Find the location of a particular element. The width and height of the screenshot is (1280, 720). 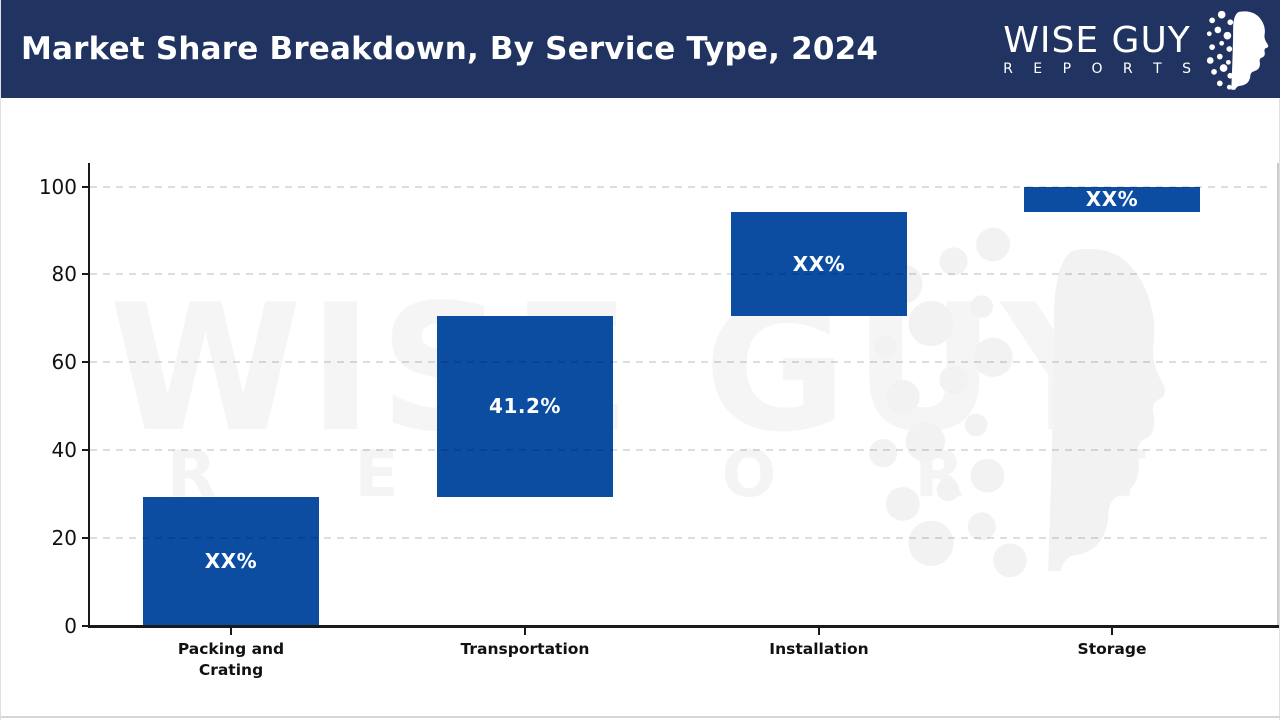

y-tick-label: 100 is located at coordinates (57, 186).